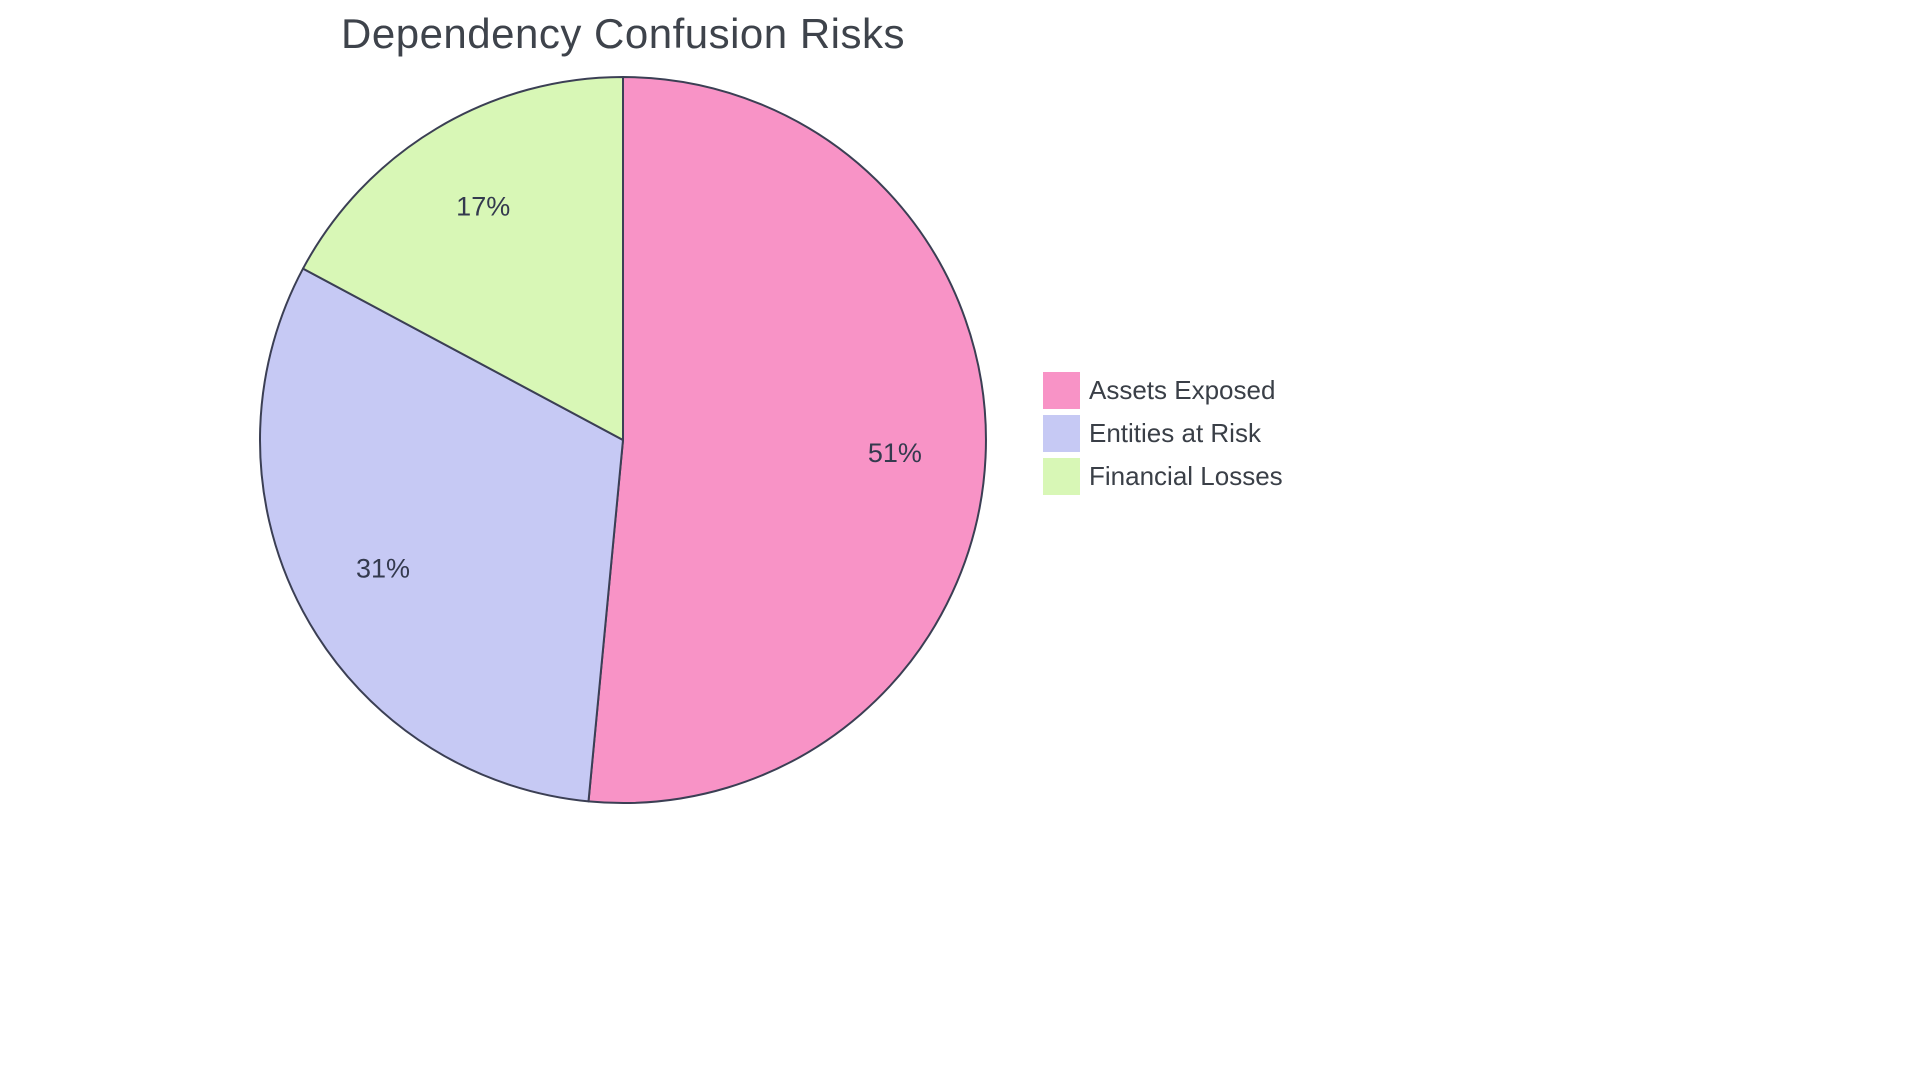 This screenshot has width=1920, height=1083. I want to click on legend-label: Entities at Risk, so click(1175, 433).